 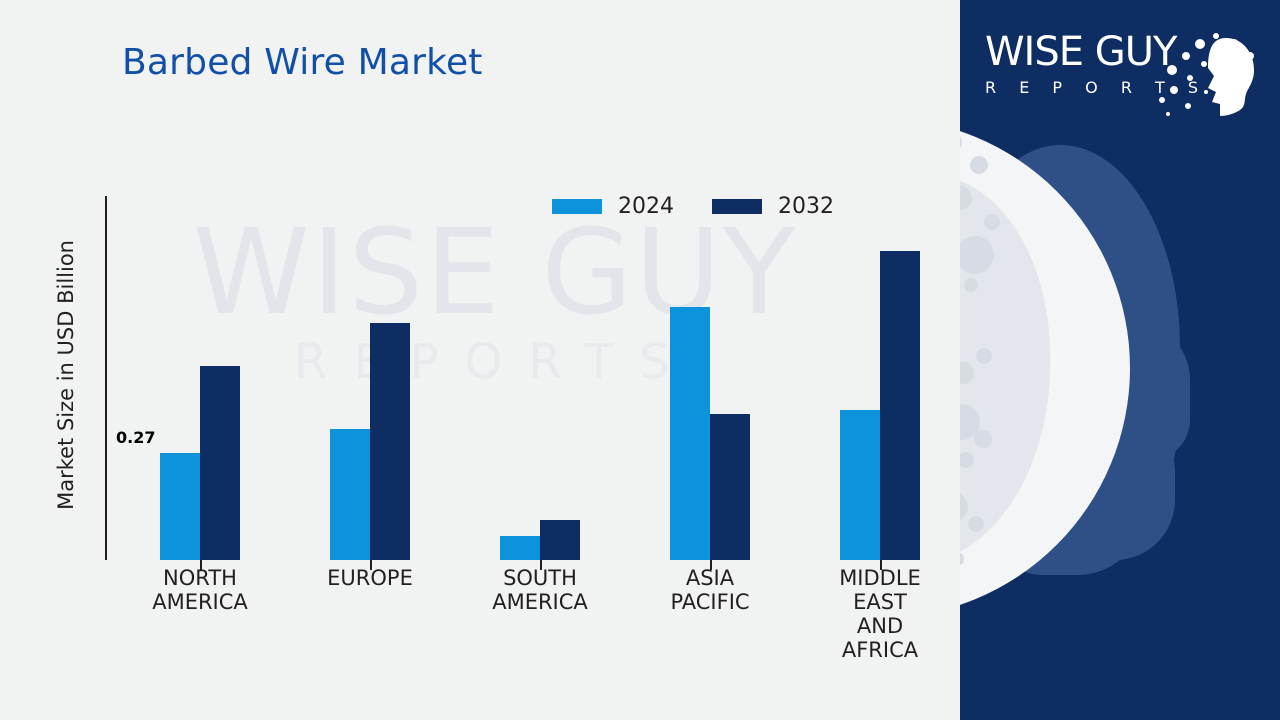 I want to click on category-label-line: SOUTH, so click(x=540, y=578).